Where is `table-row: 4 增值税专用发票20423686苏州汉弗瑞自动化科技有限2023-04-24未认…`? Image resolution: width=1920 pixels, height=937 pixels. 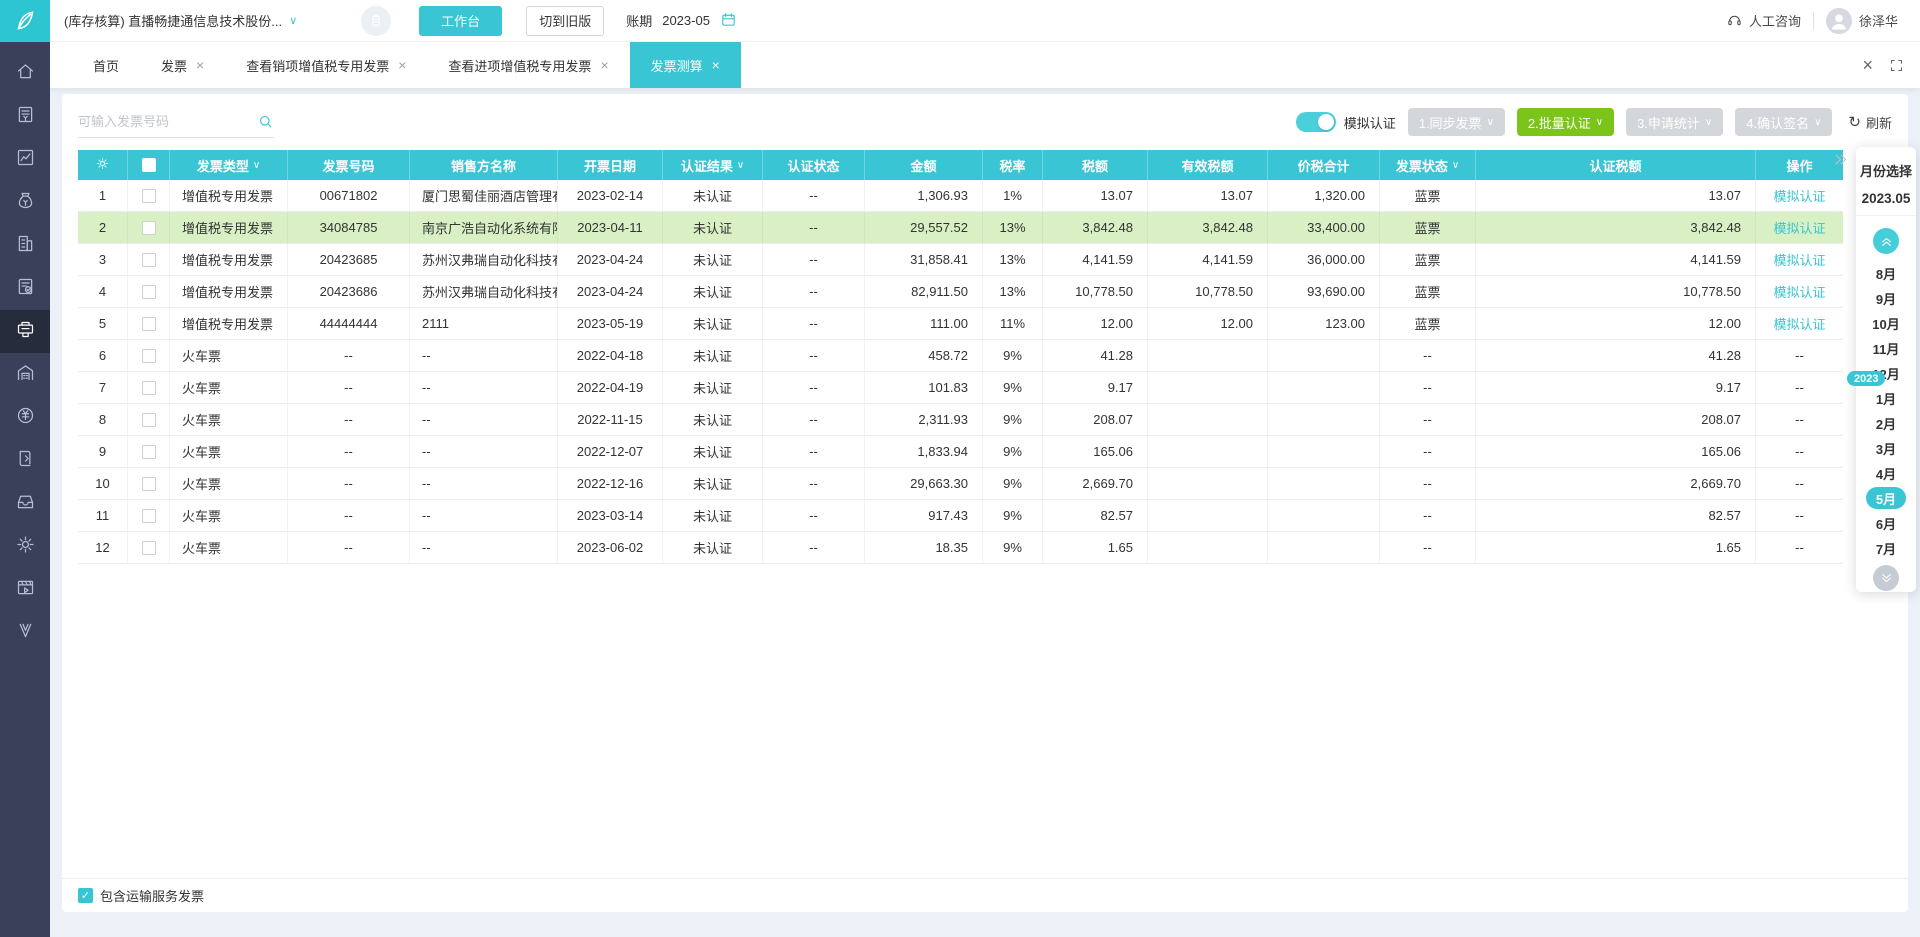
table-row: 4 增值税专用发票20423686苏州汉弗瑞自动化科技有限2023-04-24未认… is located at coordinates (960, 292).